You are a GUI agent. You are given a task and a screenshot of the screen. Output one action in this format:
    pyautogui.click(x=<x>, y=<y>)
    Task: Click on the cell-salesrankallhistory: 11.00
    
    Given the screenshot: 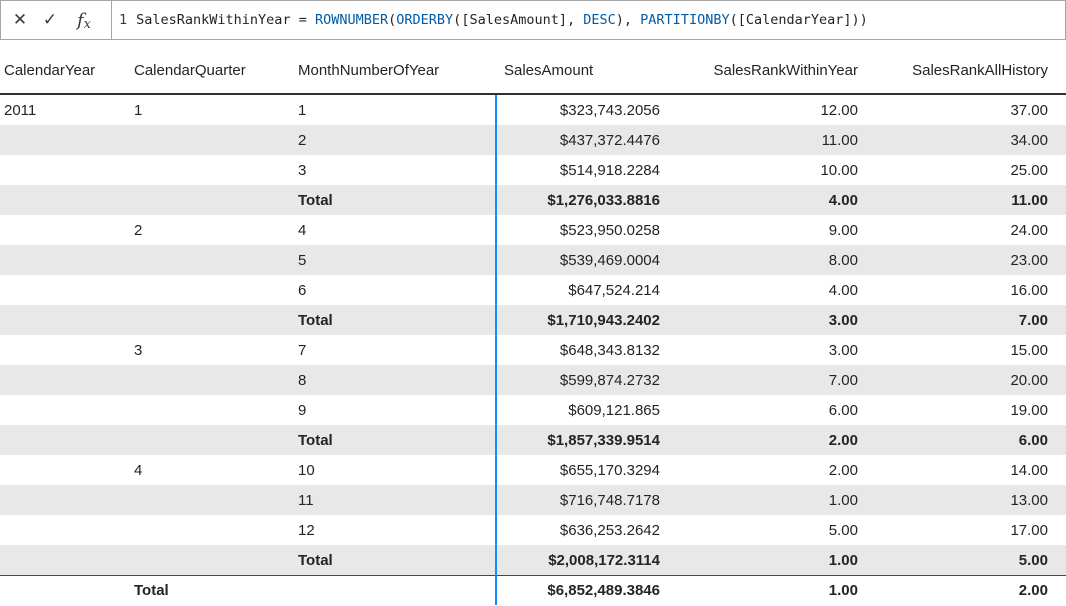 What is the action you would take?
    pyautogui.click(x=1029, y=200)
    